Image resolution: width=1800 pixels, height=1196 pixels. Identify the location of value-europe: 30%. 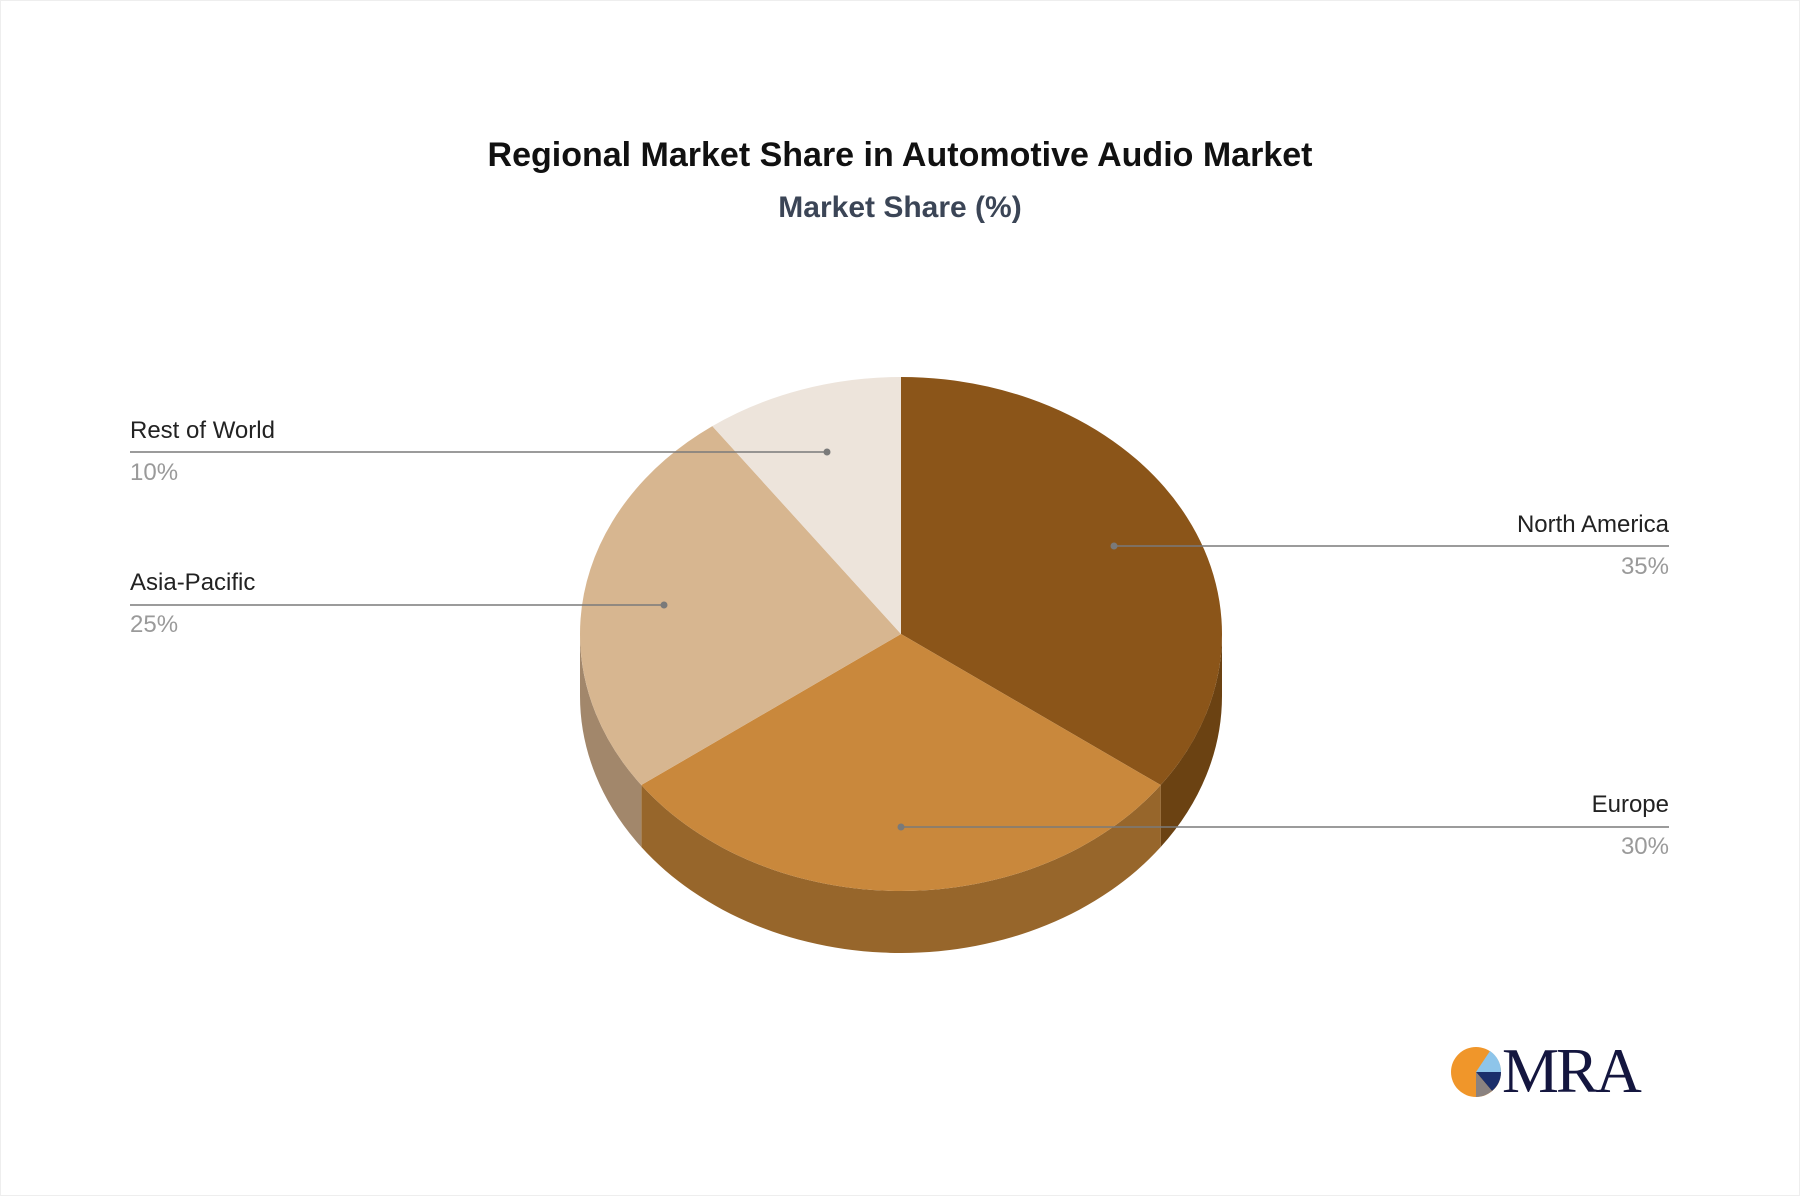
(1644, 846).